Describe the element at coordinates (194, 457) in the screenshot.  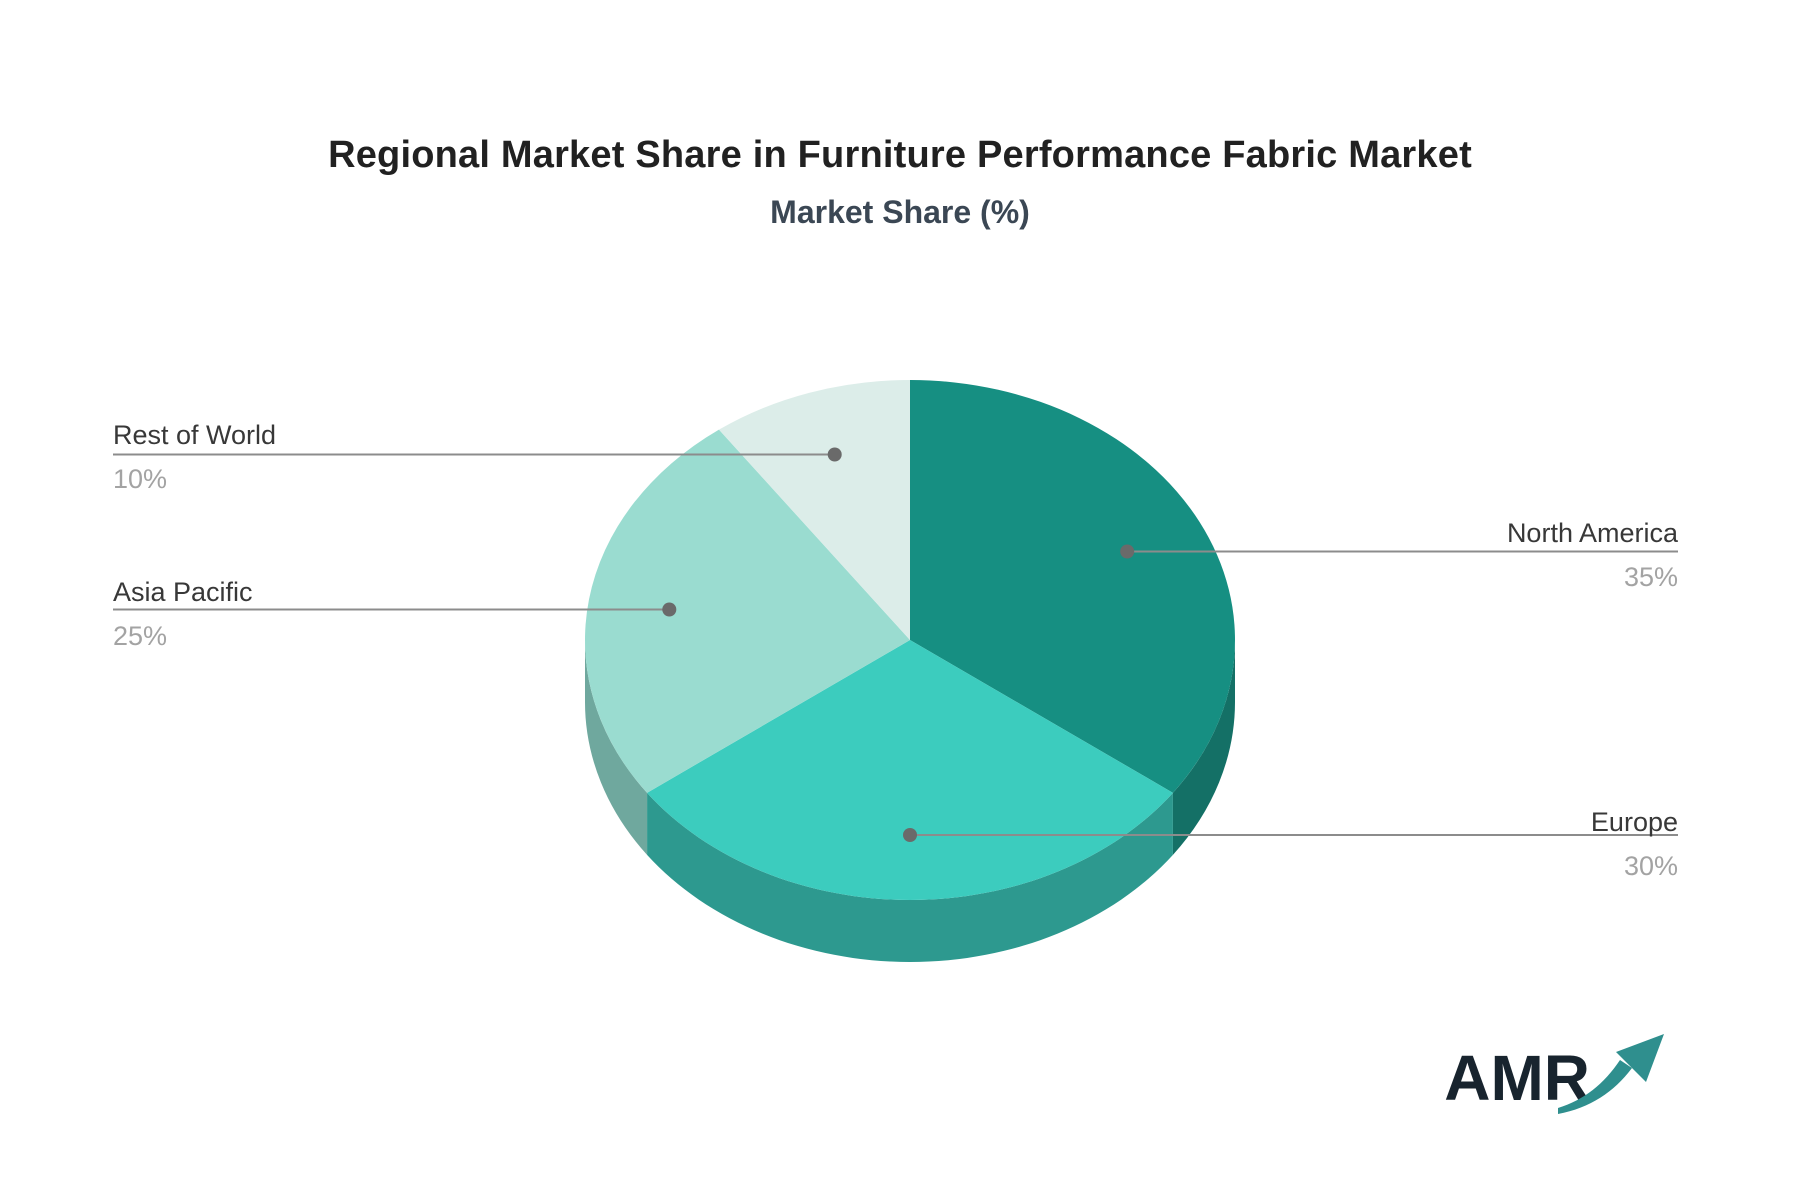
I see `callout-rest-of-world: Rest of World 10%` at that location.